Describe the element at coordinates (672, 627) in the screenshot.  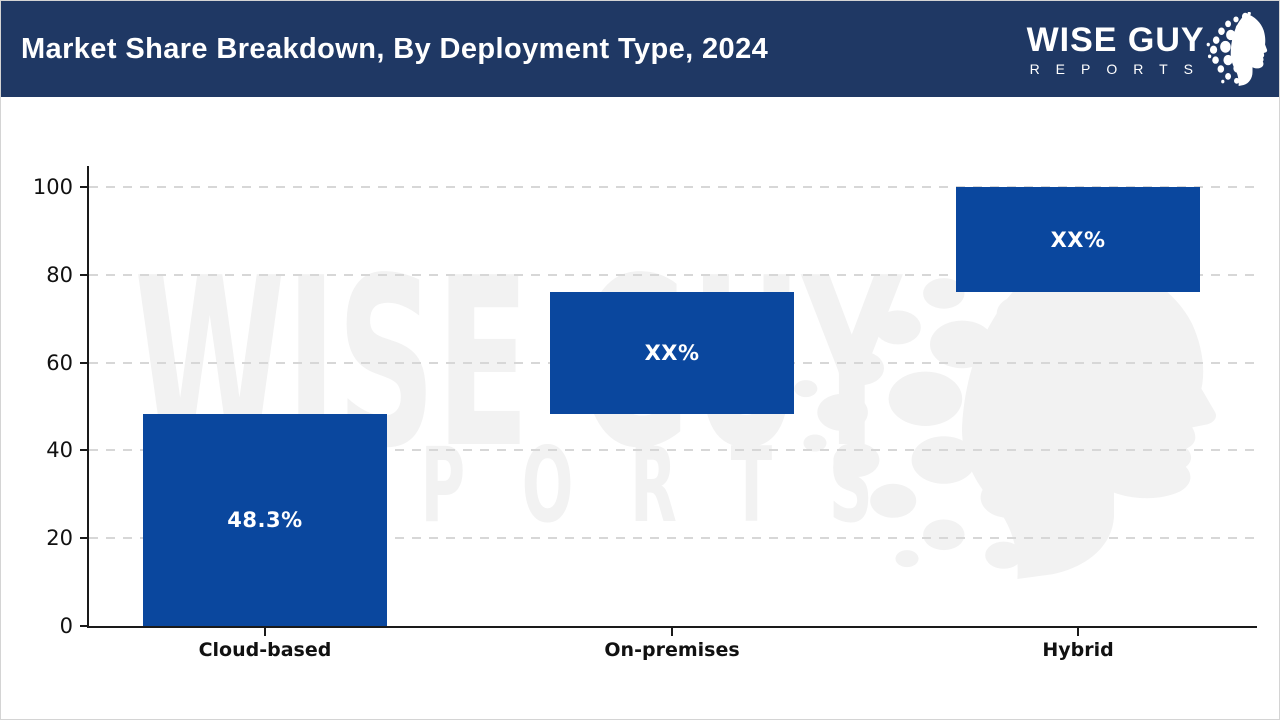
I see `x-axis-line` at that location.